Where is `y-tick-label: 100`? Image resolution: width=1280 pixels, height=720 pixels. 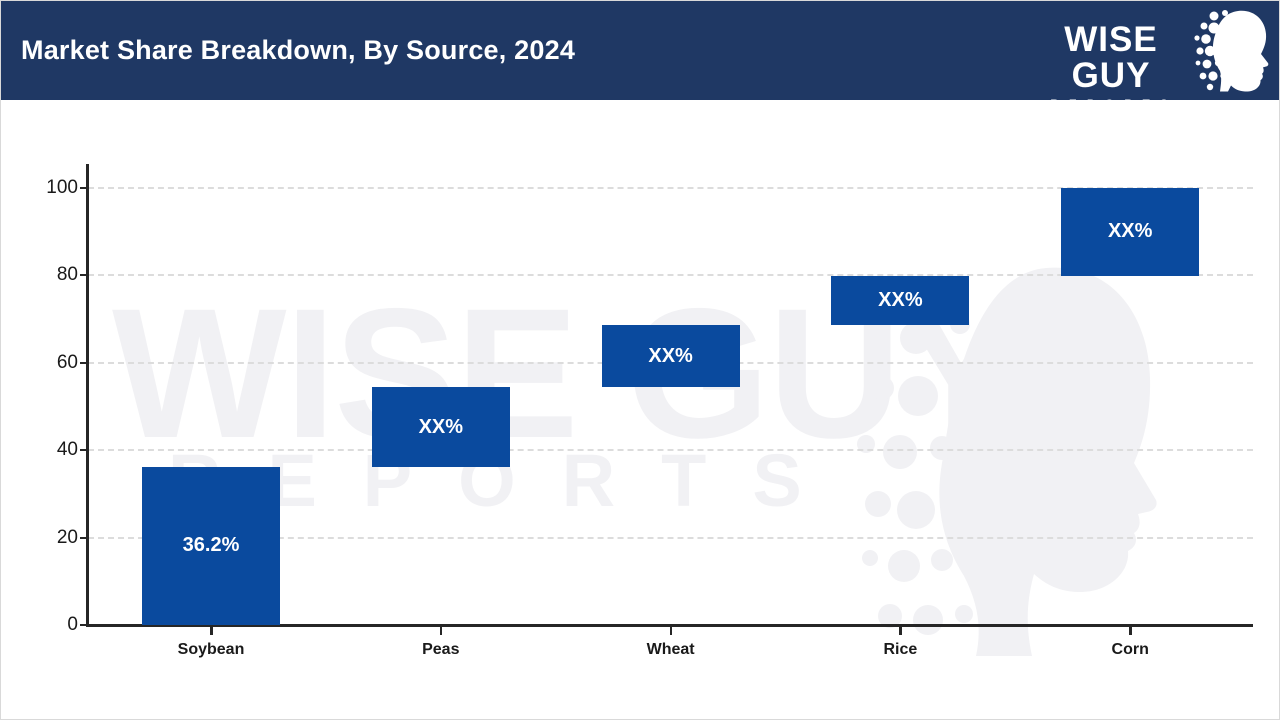
y-tick-label: 100 is located at coordinates (62, 187).